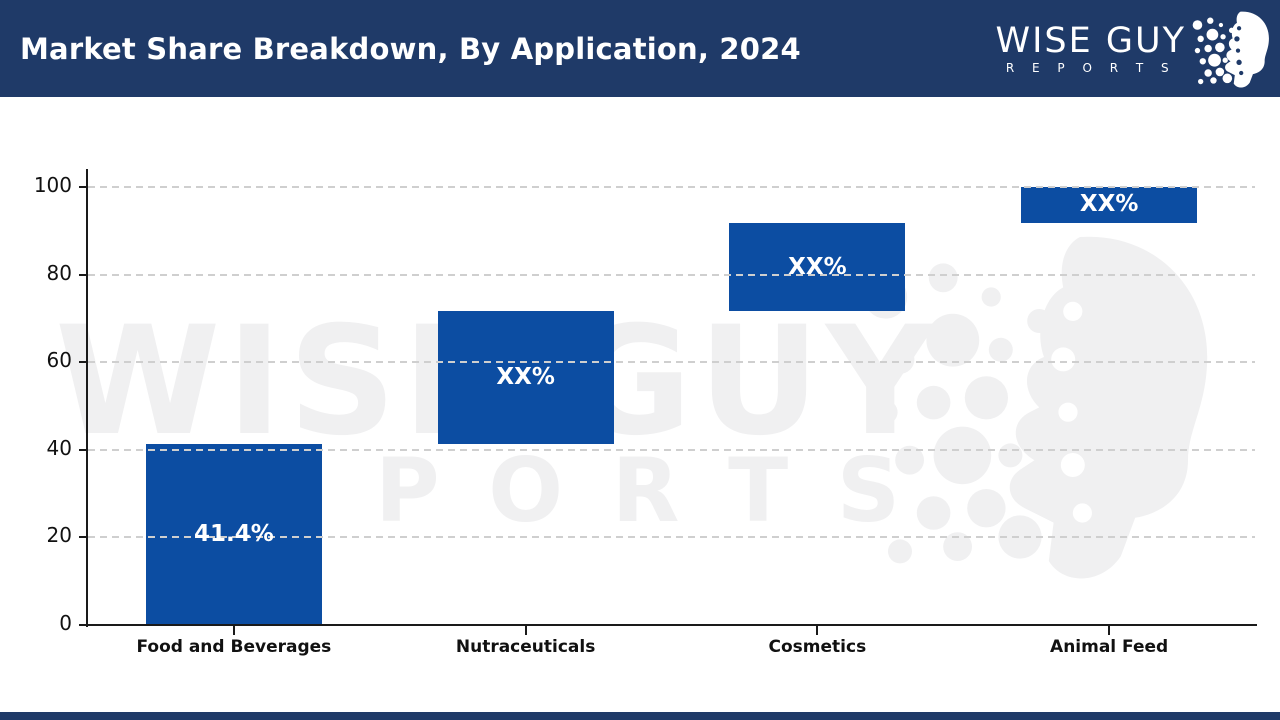 The width and height of the screenshot is (1280, 720). Describe the element at coordinates (640, 716) in the screenshot. I see `footer-bar` at that location.